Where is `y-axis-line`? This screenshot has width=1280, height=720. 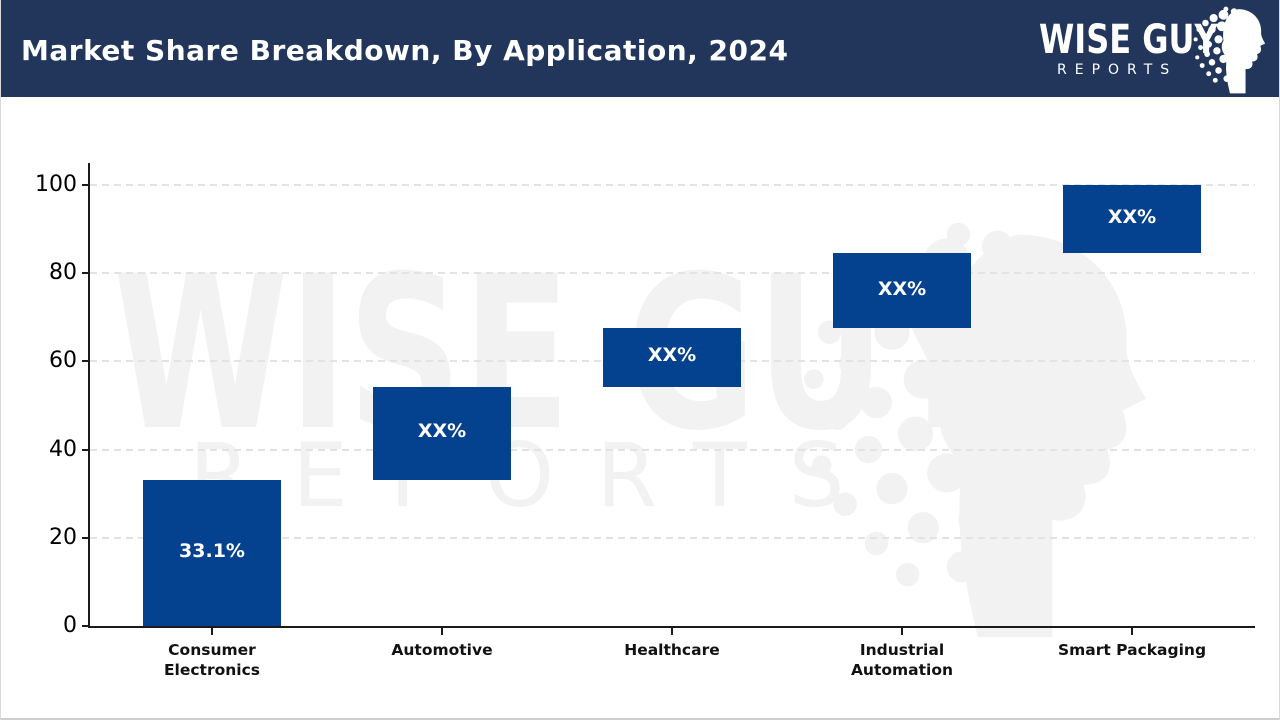 y-axis-line is located at coordinates (89, 395).